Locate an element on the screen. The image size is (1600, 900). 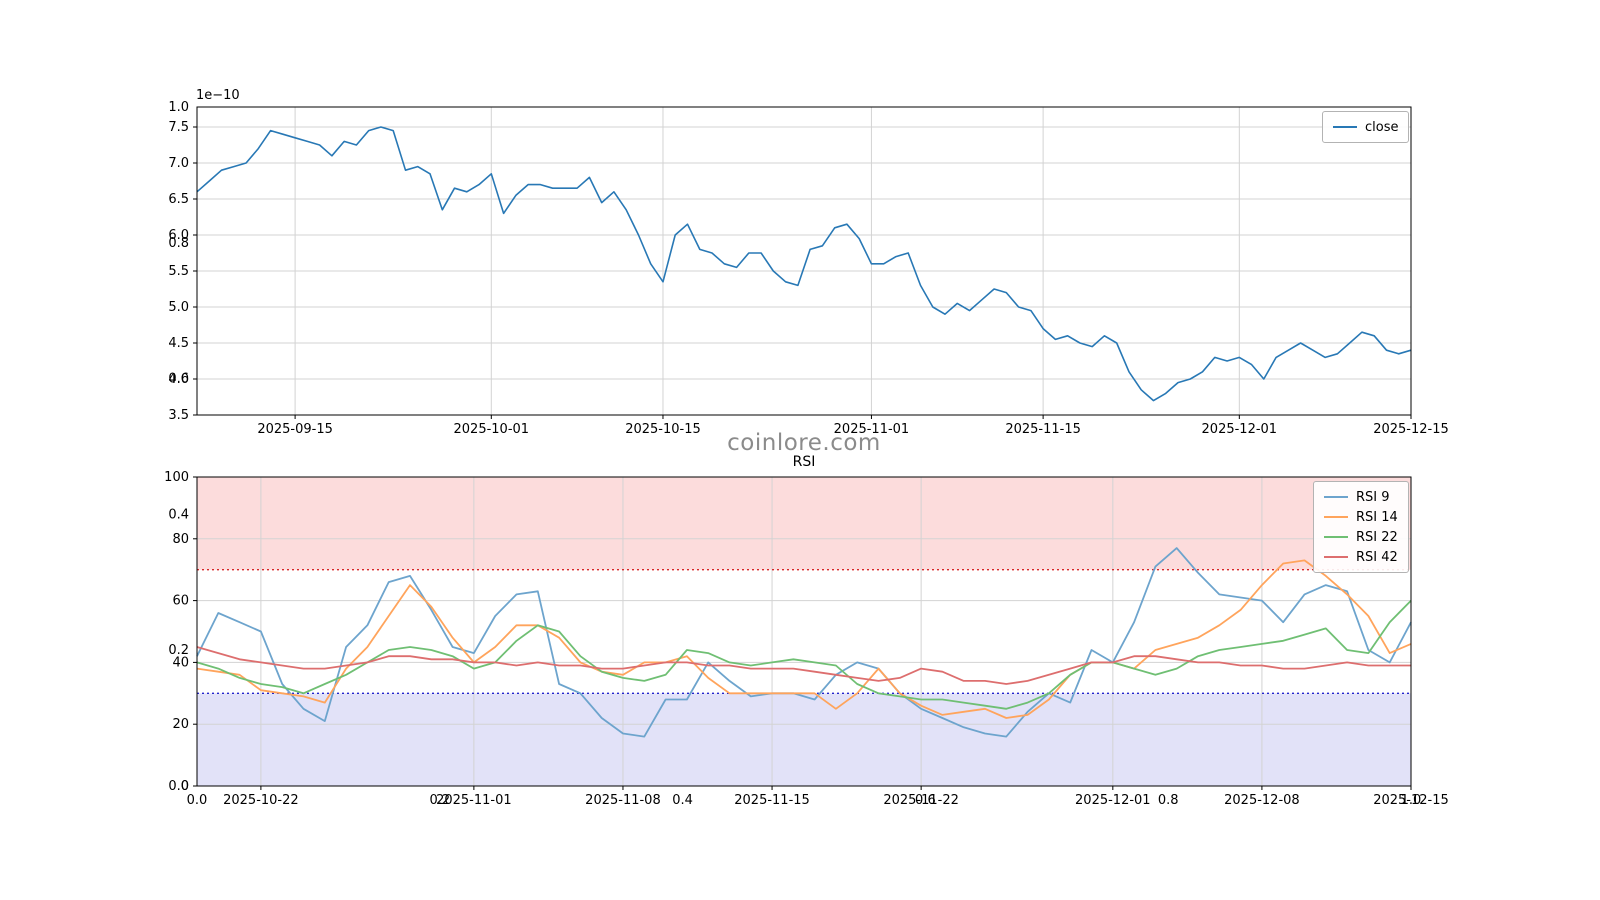
top-x-tick-label: 2025-12-15 is located at coordinates (1411, 429).